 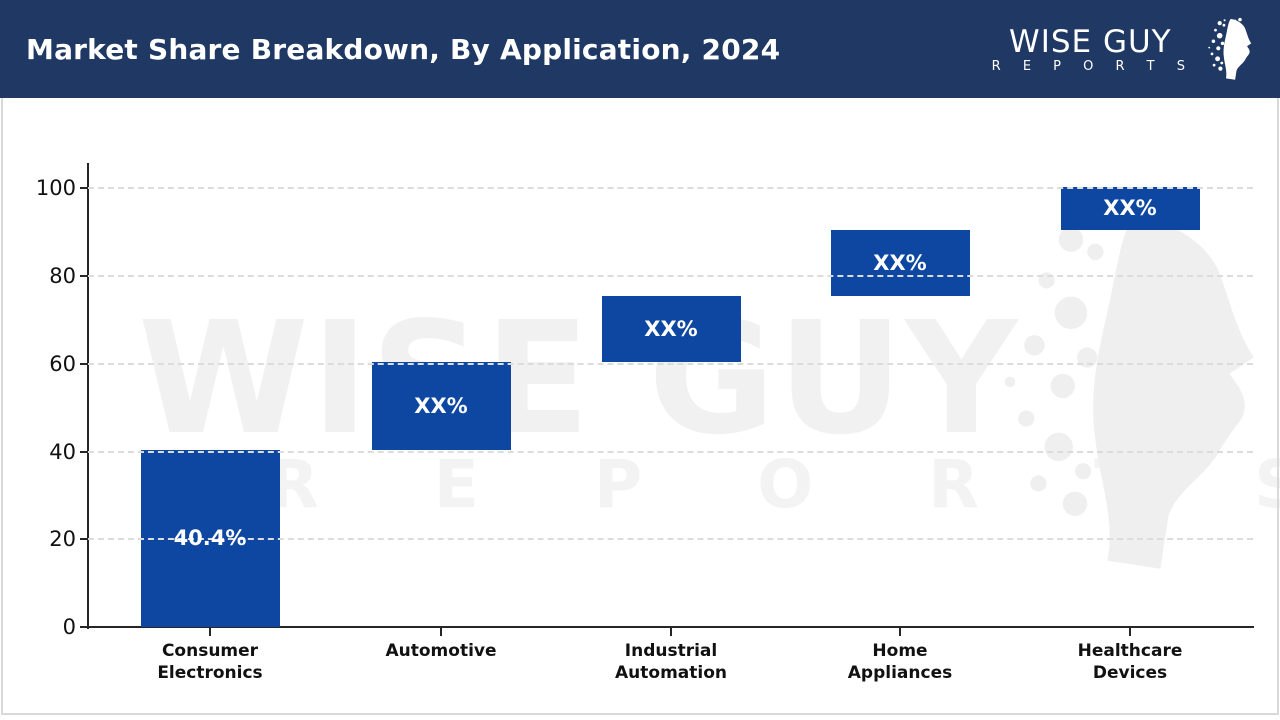 What do you see at coordinates (62, 451) in the screenshot?
I see `y-tick-label-40: 40` at bounding box center [62, 451].